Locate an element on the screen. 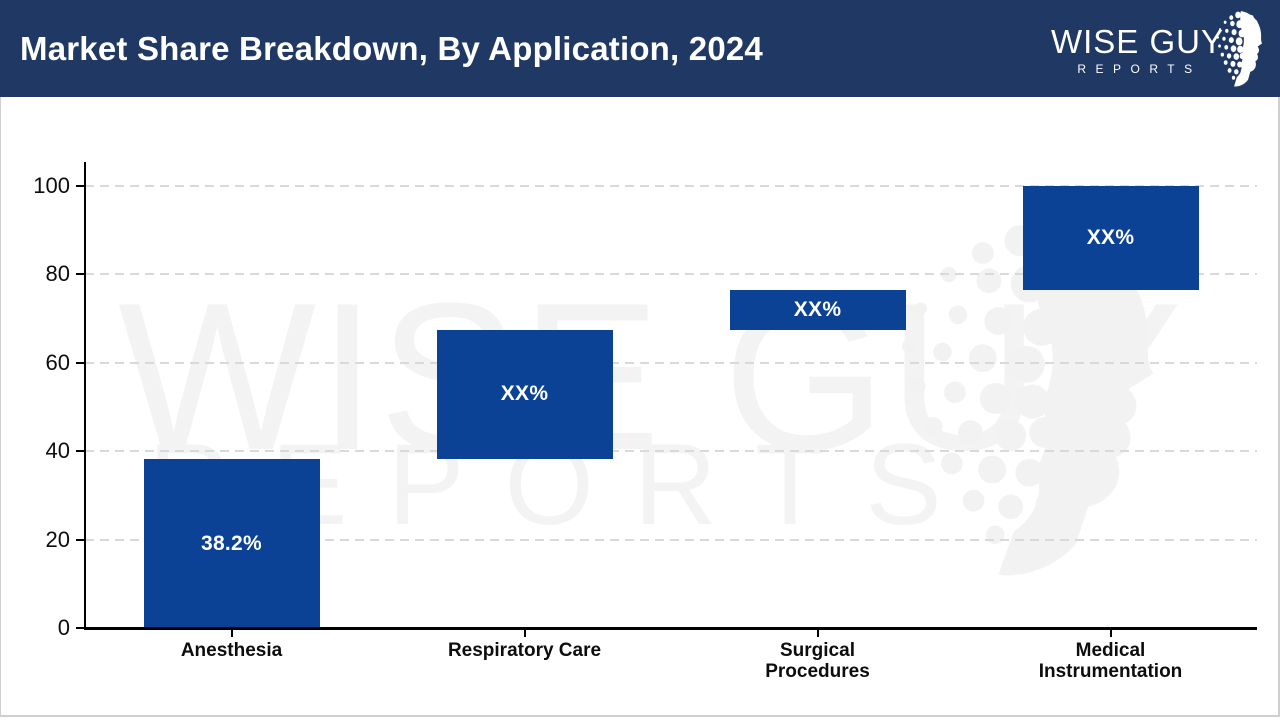  x-category-label: Anesthesia is located at coordinates (231, 650).